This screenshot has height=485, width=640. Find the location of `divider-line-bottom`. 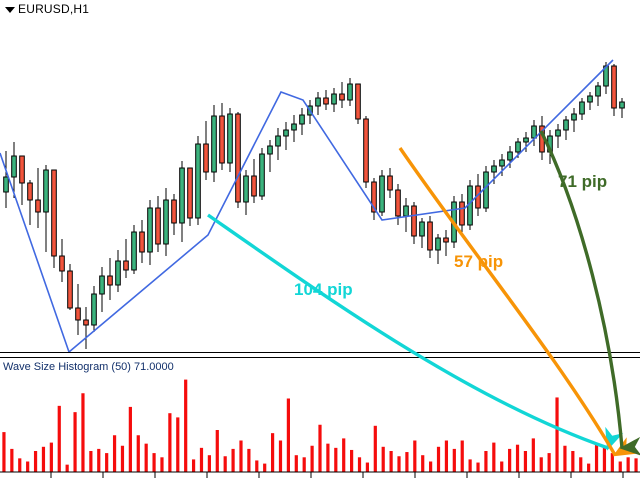

divider-line-bottom is located at coordinates (320, 357).